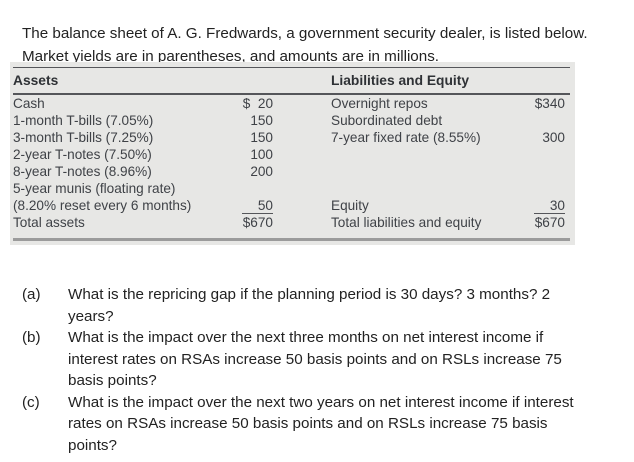 This screenshot has width=634, height=462. Describe the element at coordinates (31, 294) in the screenshot. I see `question-a-label: (a)` at that location.